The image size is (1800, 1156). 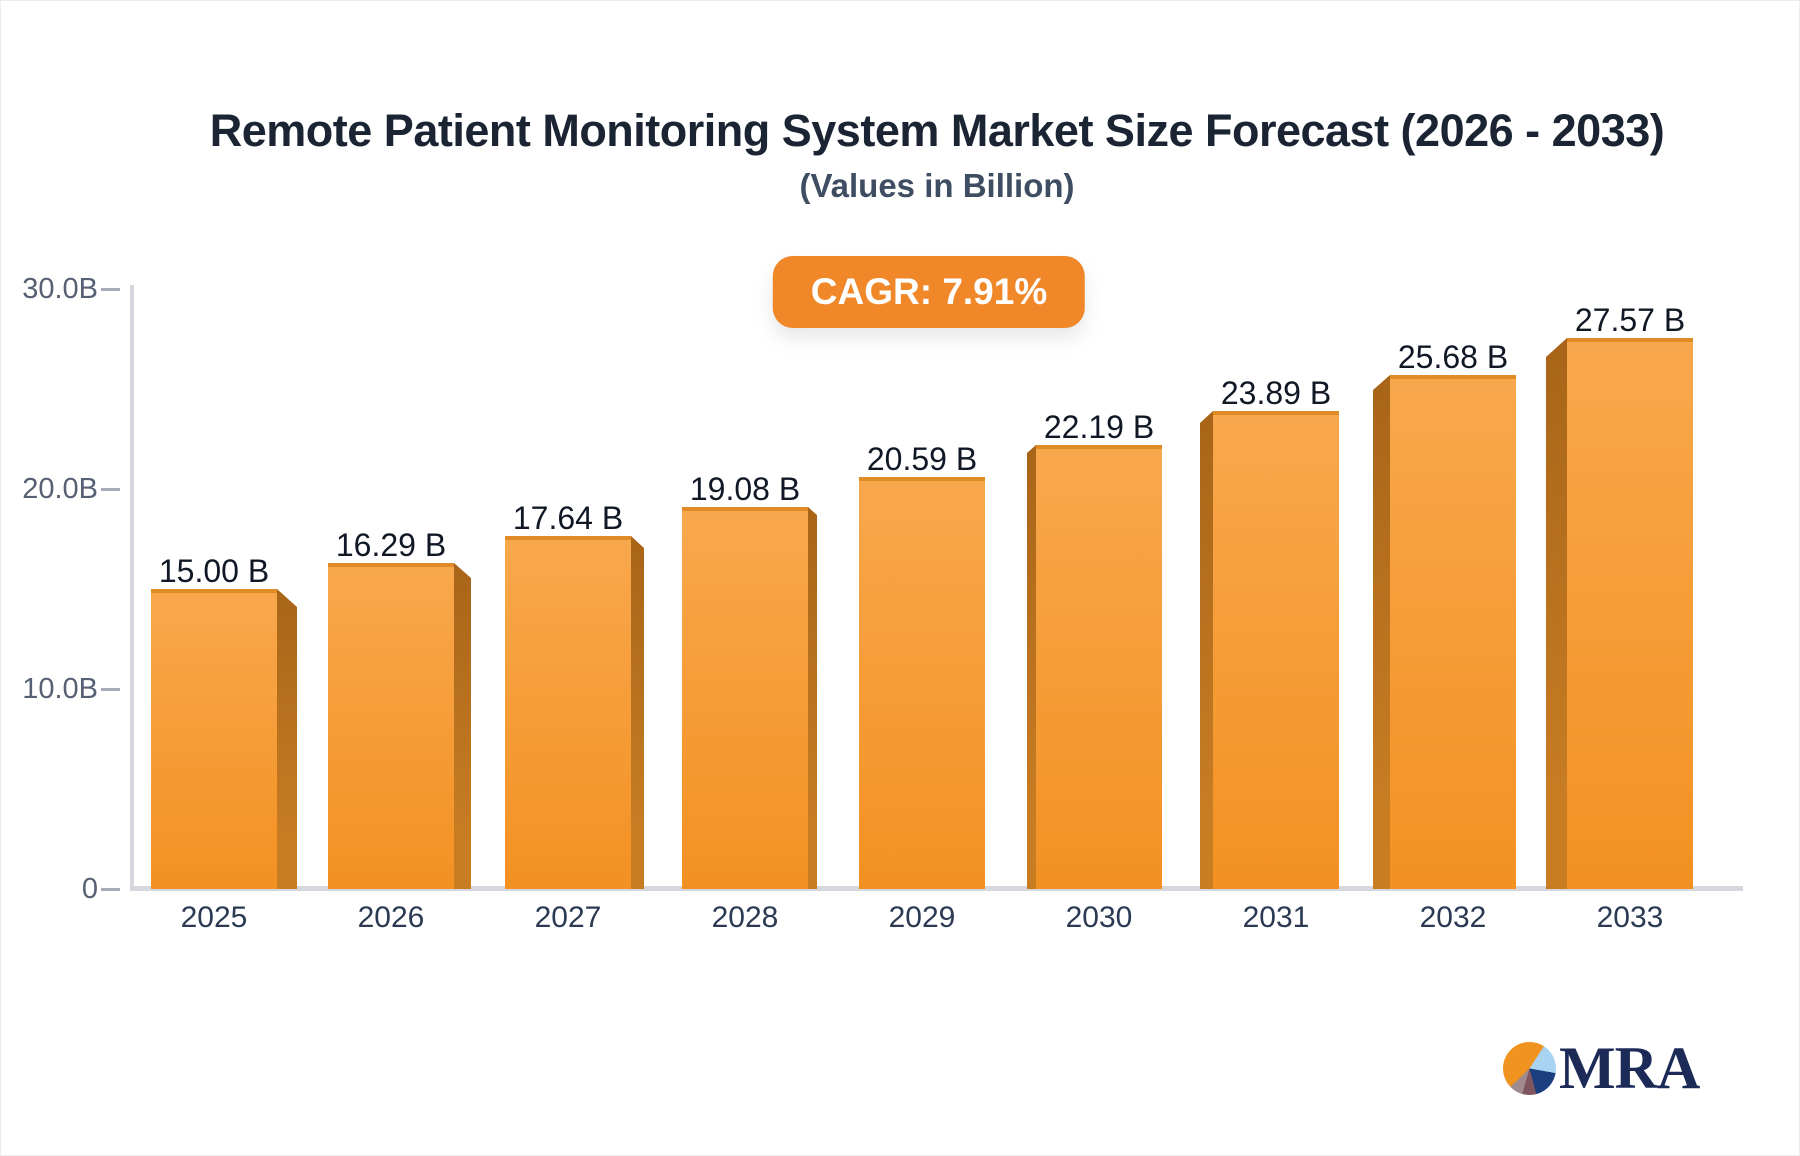 I want to click on bar-value-label: 20.59 B, so click(x=922, y=459).